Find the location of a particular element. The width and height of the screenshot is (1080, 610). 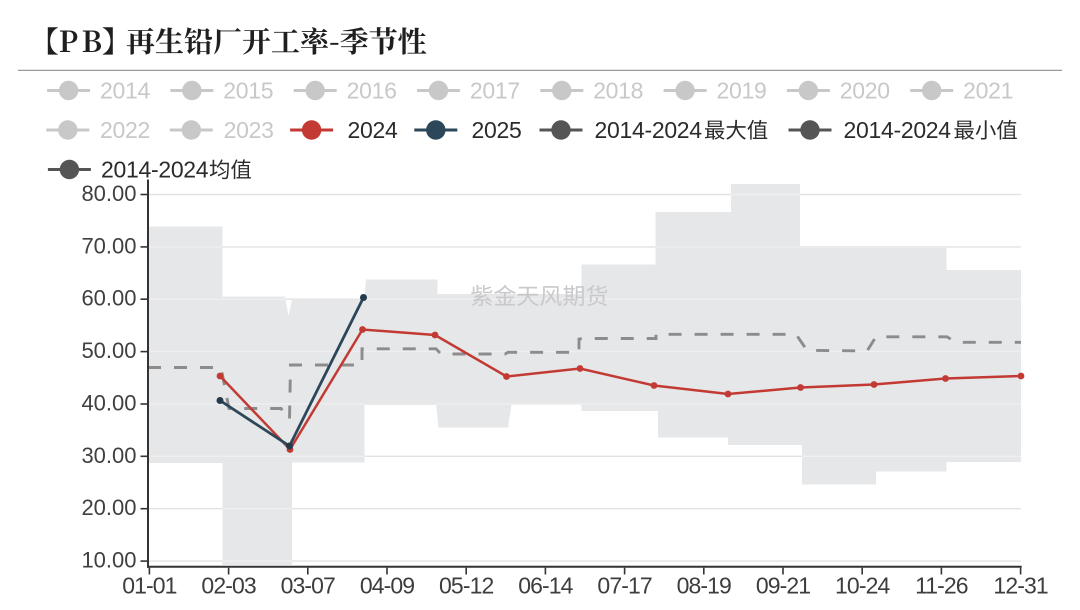

svg-text: 2019 is located at coordinates (742, 91).